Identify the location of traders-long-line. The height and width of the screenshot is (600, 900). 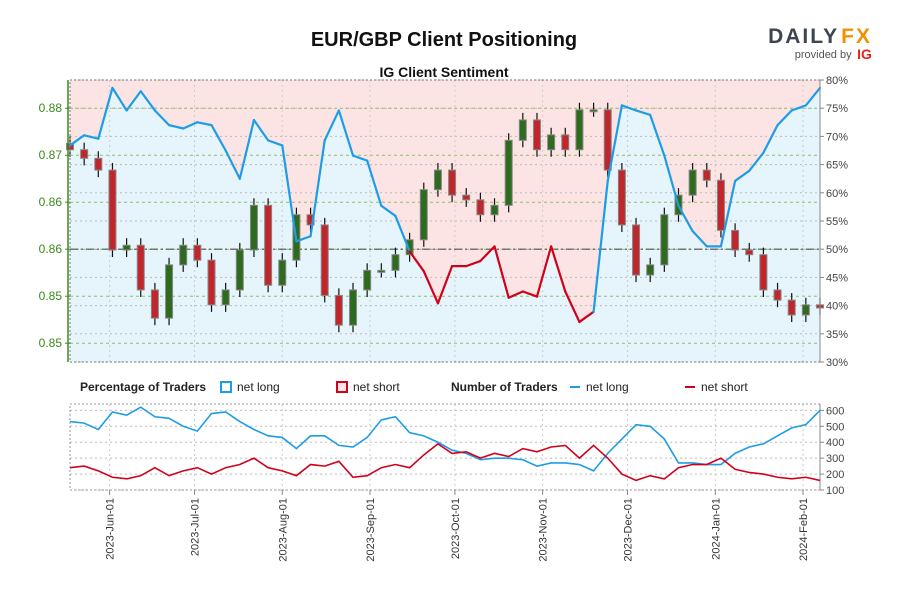
(445, 439).